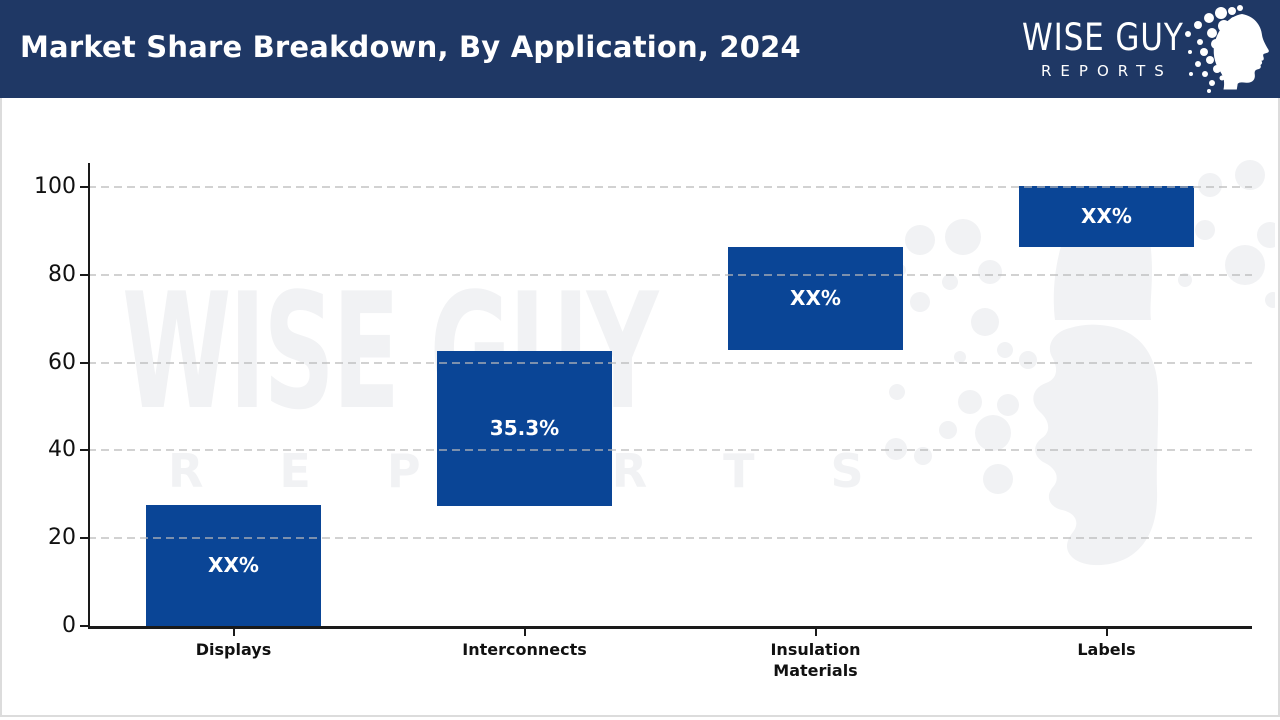 The height and width of the screenshot is (720, 1280). Describe the element at coordinates (62, 538) in the screenshot. I see `y-tick-label: 20` at that location.